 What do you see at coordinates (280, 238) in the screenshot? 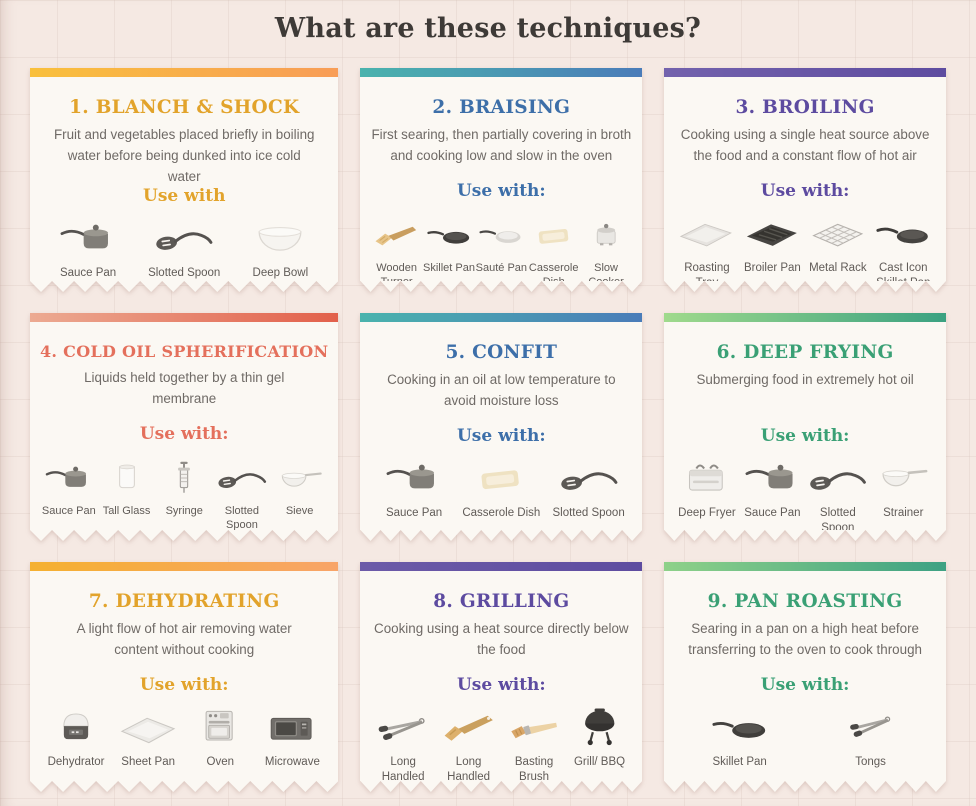
I see `deep-bowl-icon` at bounding box center [280, 238].